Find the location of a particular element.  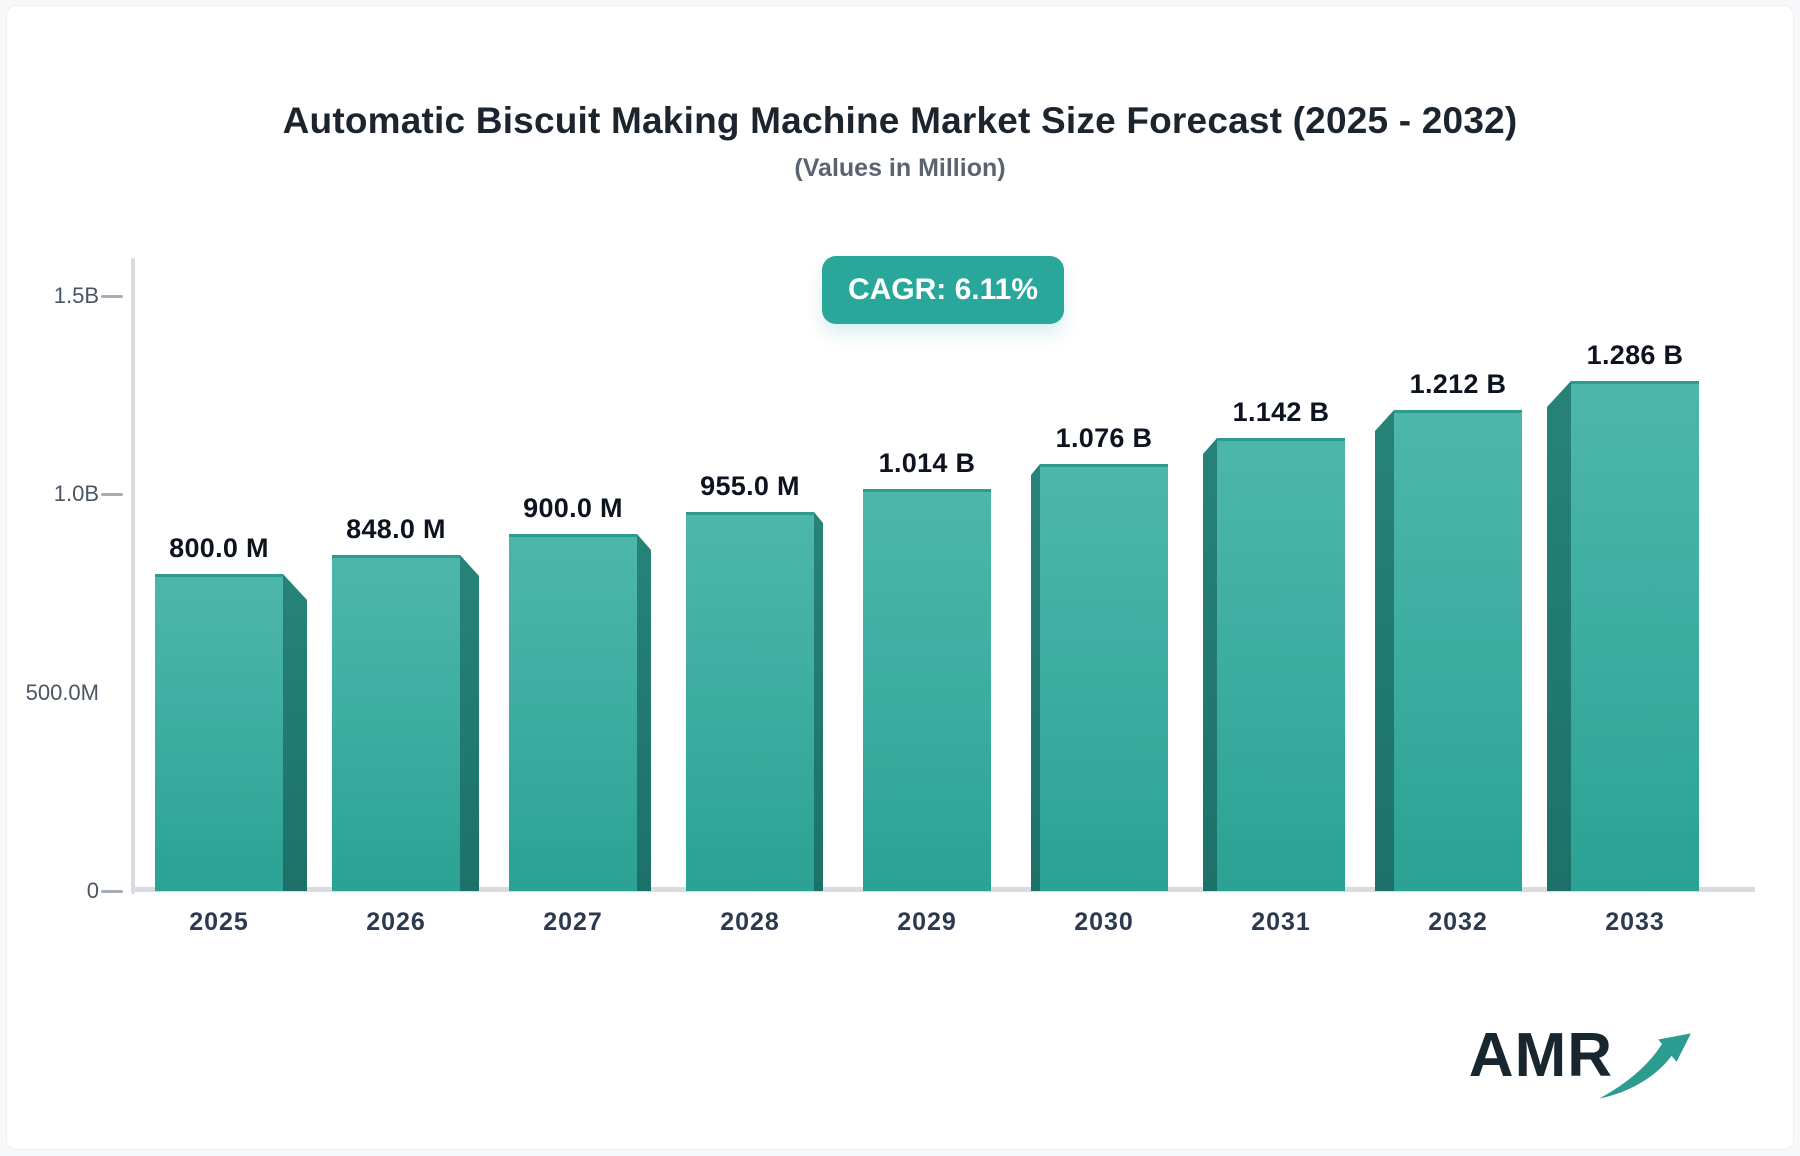

bar-value-label: 1.286 B is located at coordinates (1635, 355).